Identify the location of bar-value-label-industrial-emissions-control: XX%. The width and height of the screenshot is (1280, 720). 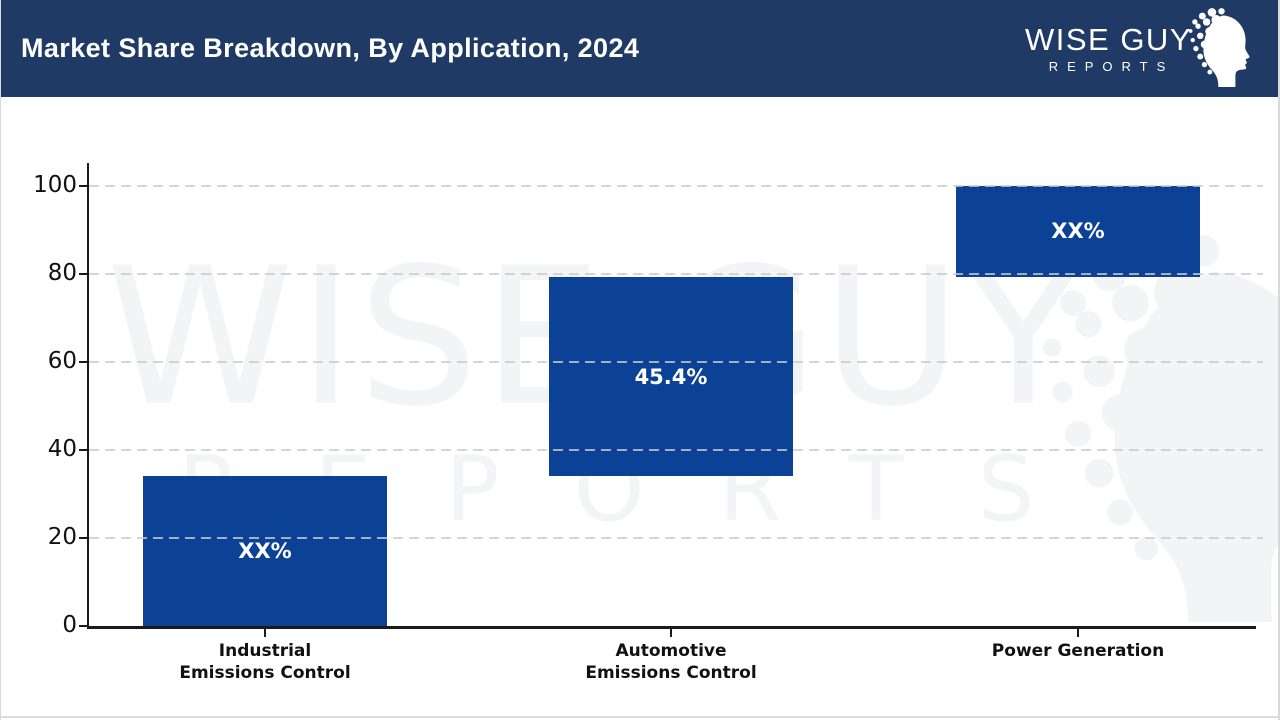
(265, 551).